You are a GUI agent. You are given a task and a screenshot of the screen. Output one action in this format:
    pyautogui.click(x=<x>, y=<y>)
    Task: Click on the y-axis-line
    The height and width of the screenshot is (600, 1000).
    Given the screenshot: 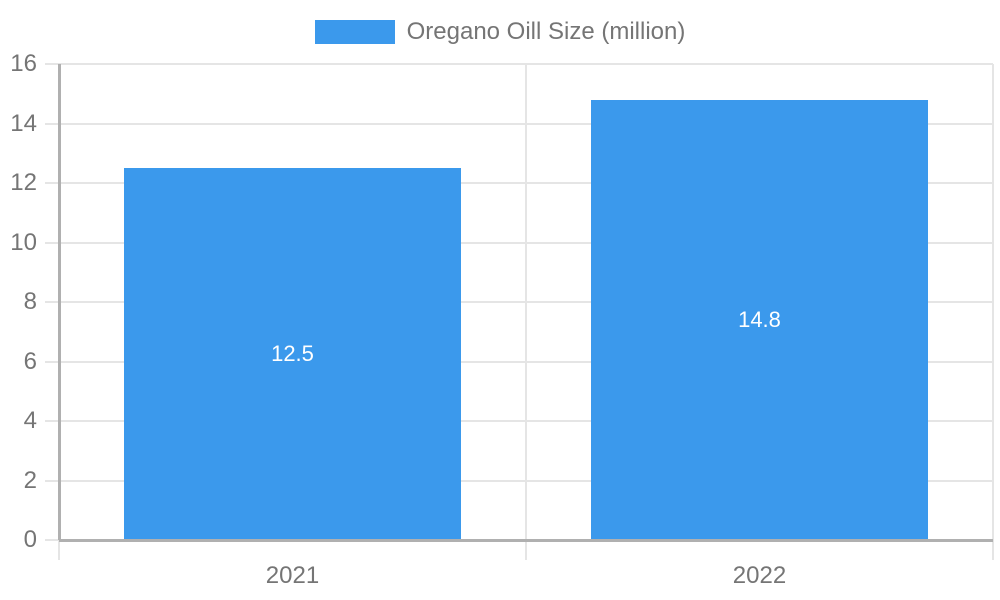 What is the action you would take?
    pyautogui.click(x=59, y=302)
    